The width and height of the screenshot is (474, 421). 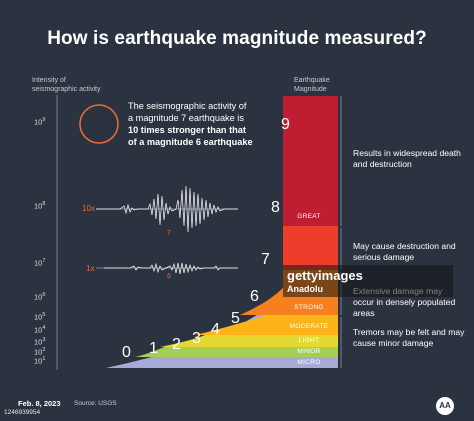 I want to click on band-label-great: GREAT, so click(x=309, y=216).